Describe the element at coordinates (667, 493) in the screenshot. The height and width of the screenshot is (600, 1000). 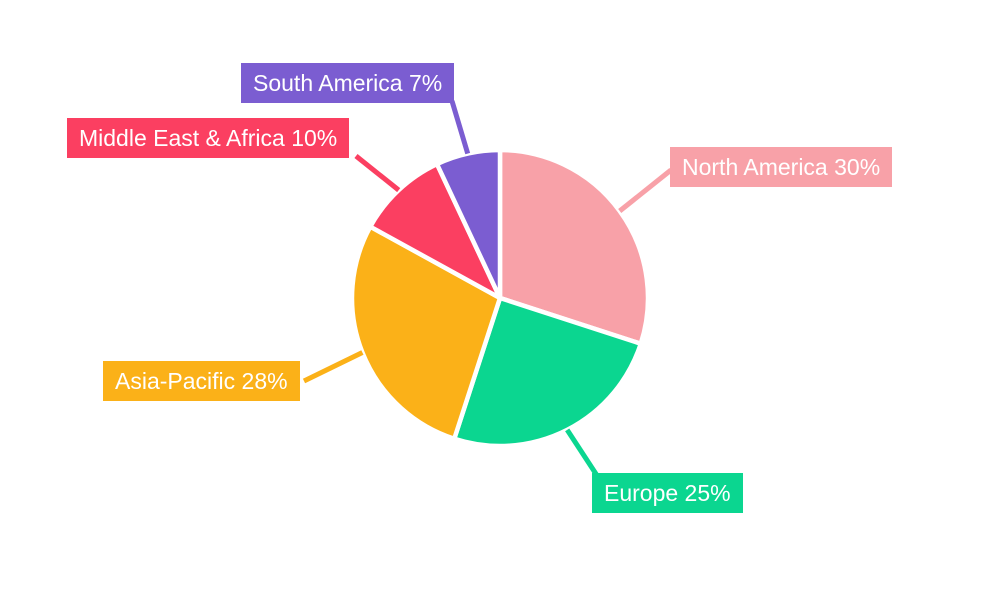
I see `slice-label-europe: Europe 25%` at that location.